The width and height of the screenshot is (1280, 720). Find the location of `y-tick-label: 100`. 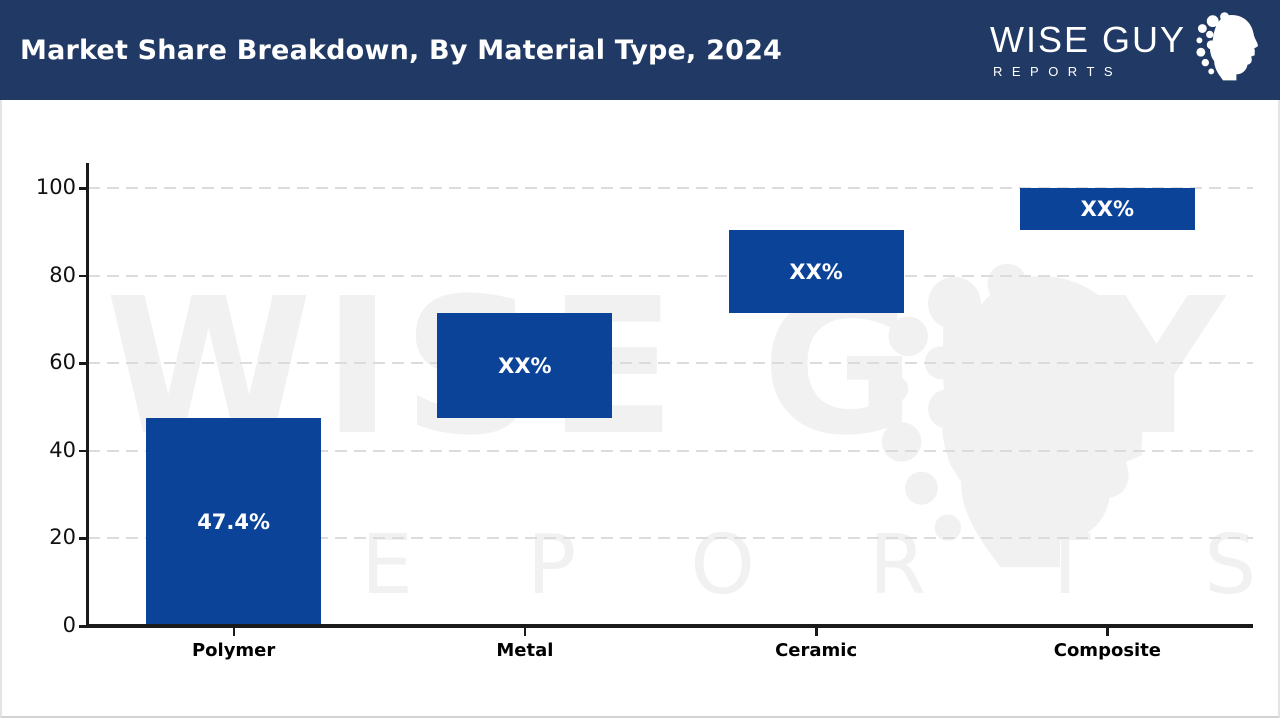

y-tick-label: 100 is located at coordinates (55, 187).